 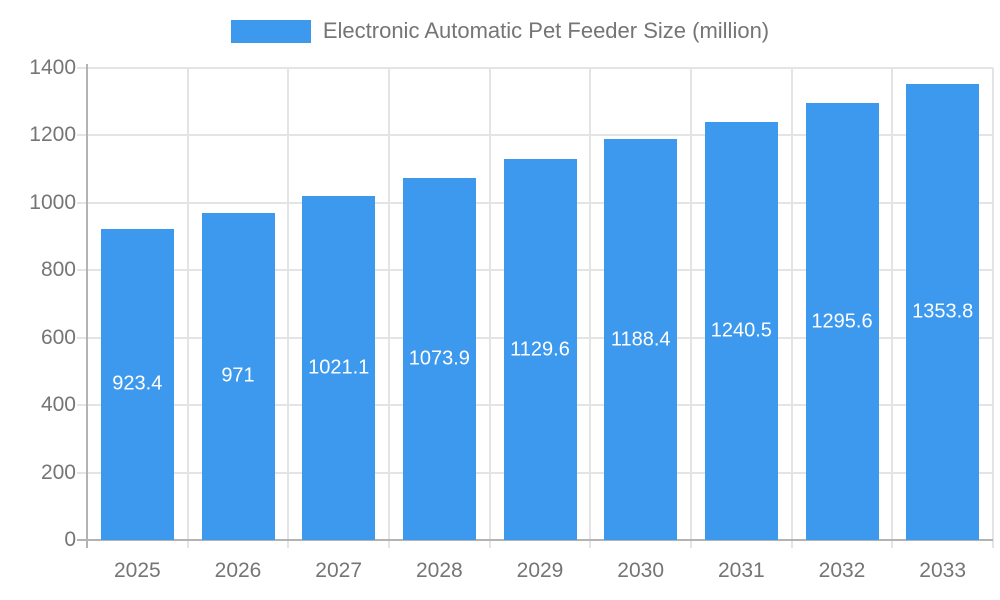 I want to click on x-tick-label: 2032, so click(x=842, y=570).